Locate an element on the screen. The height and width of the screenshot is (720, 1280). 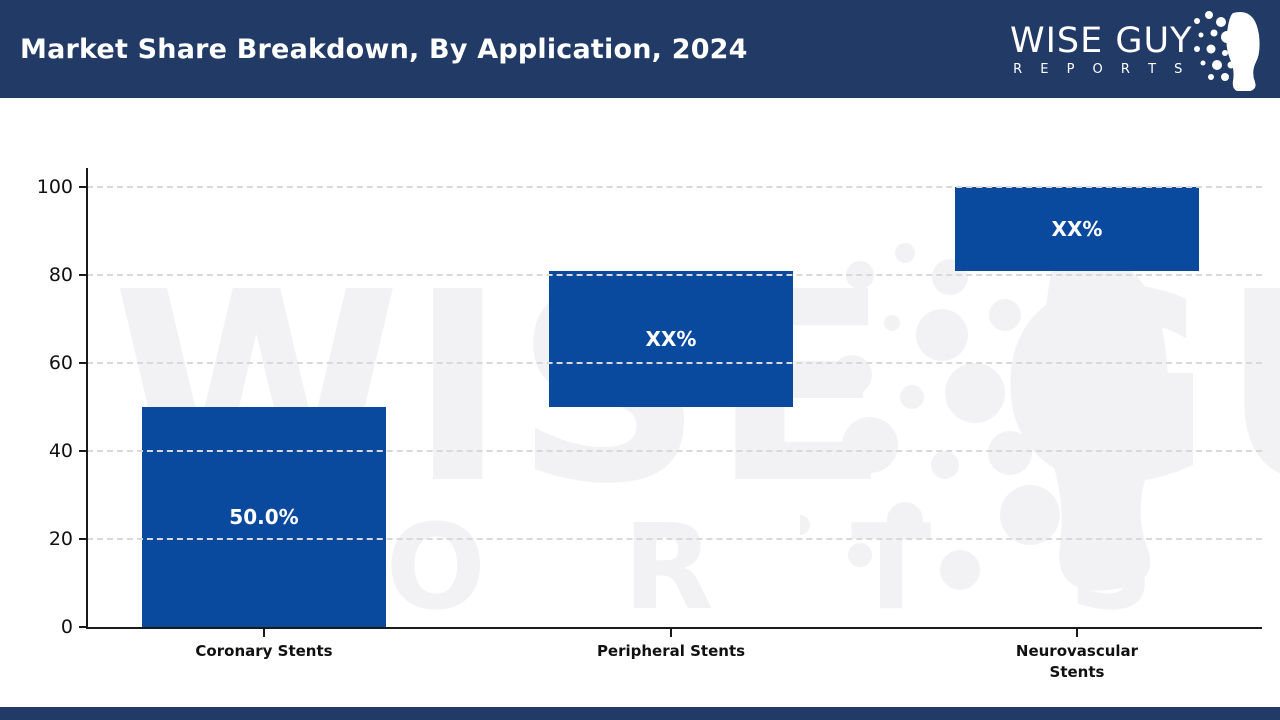
y-tick-label-60: 60 is located at coordinates (60, 363).